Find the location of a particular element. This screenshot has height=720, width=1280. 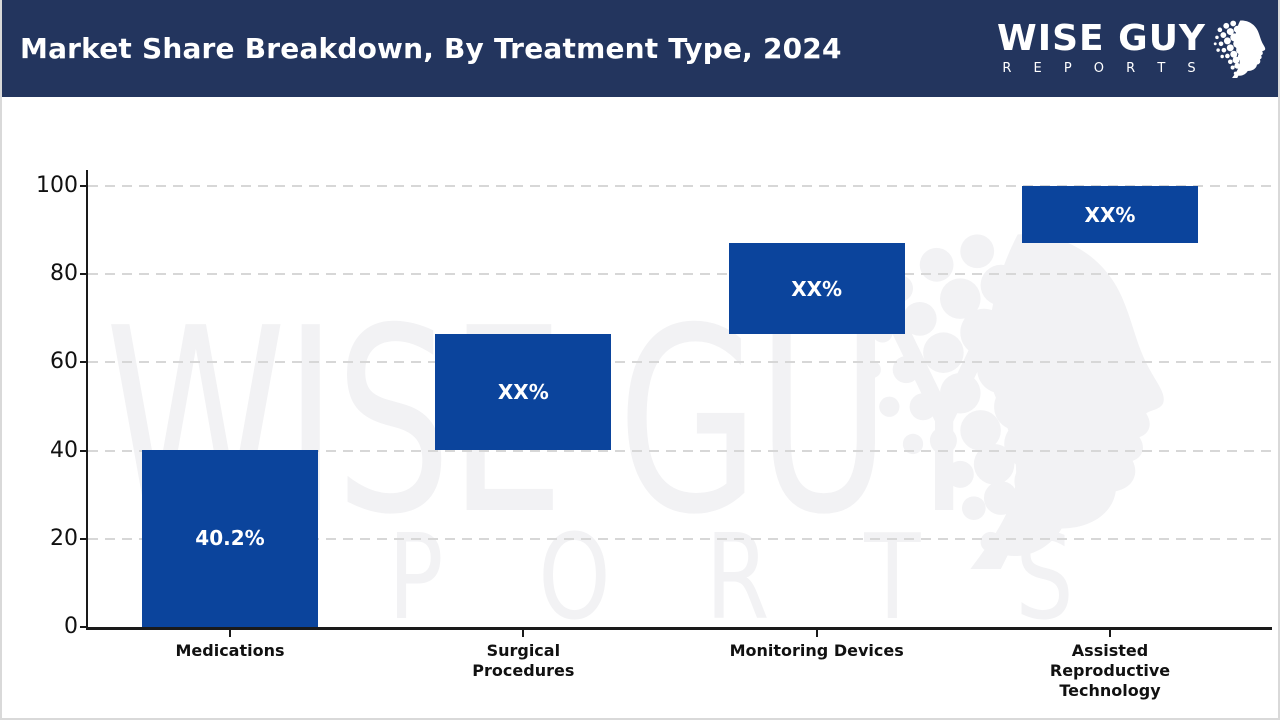

y-tick-label-80: 80 is located at coordinates (64, 274).